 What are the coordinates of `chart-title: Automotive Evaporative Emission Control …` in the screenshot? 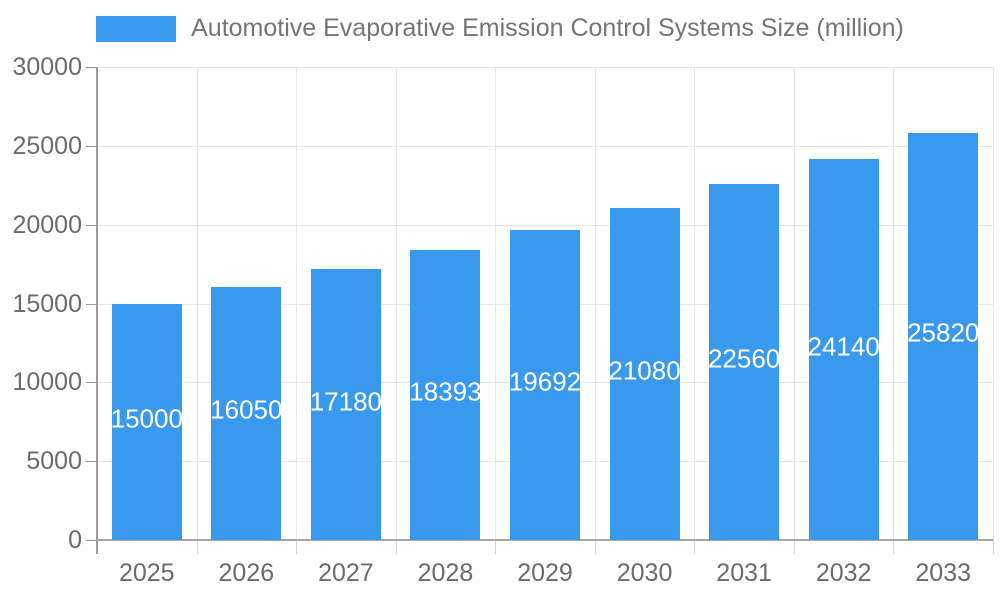 It's located at (547, 28).